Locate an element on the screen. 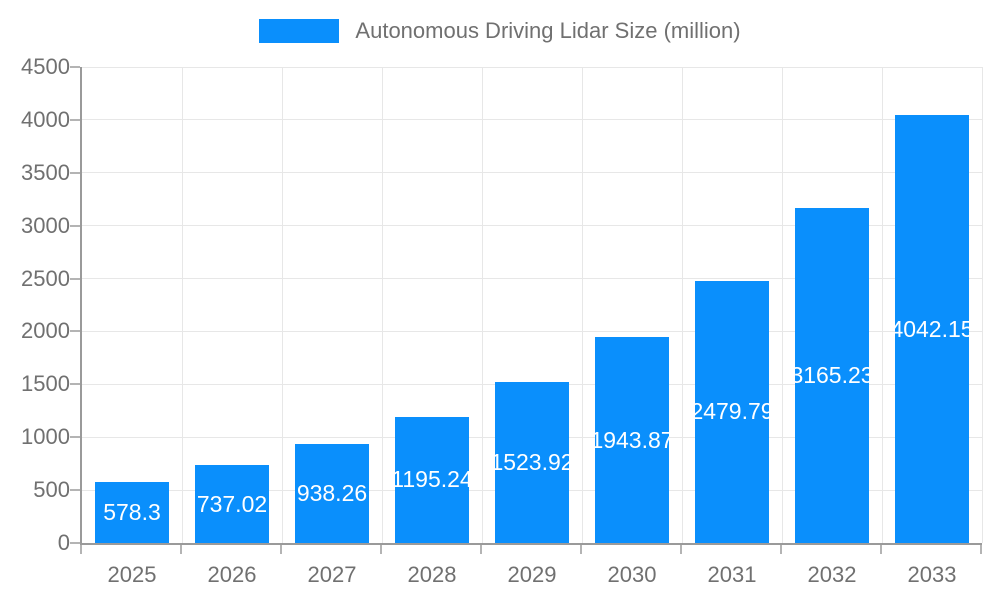  bar-value-label: 578.3 is located at coordinates (132, 511).